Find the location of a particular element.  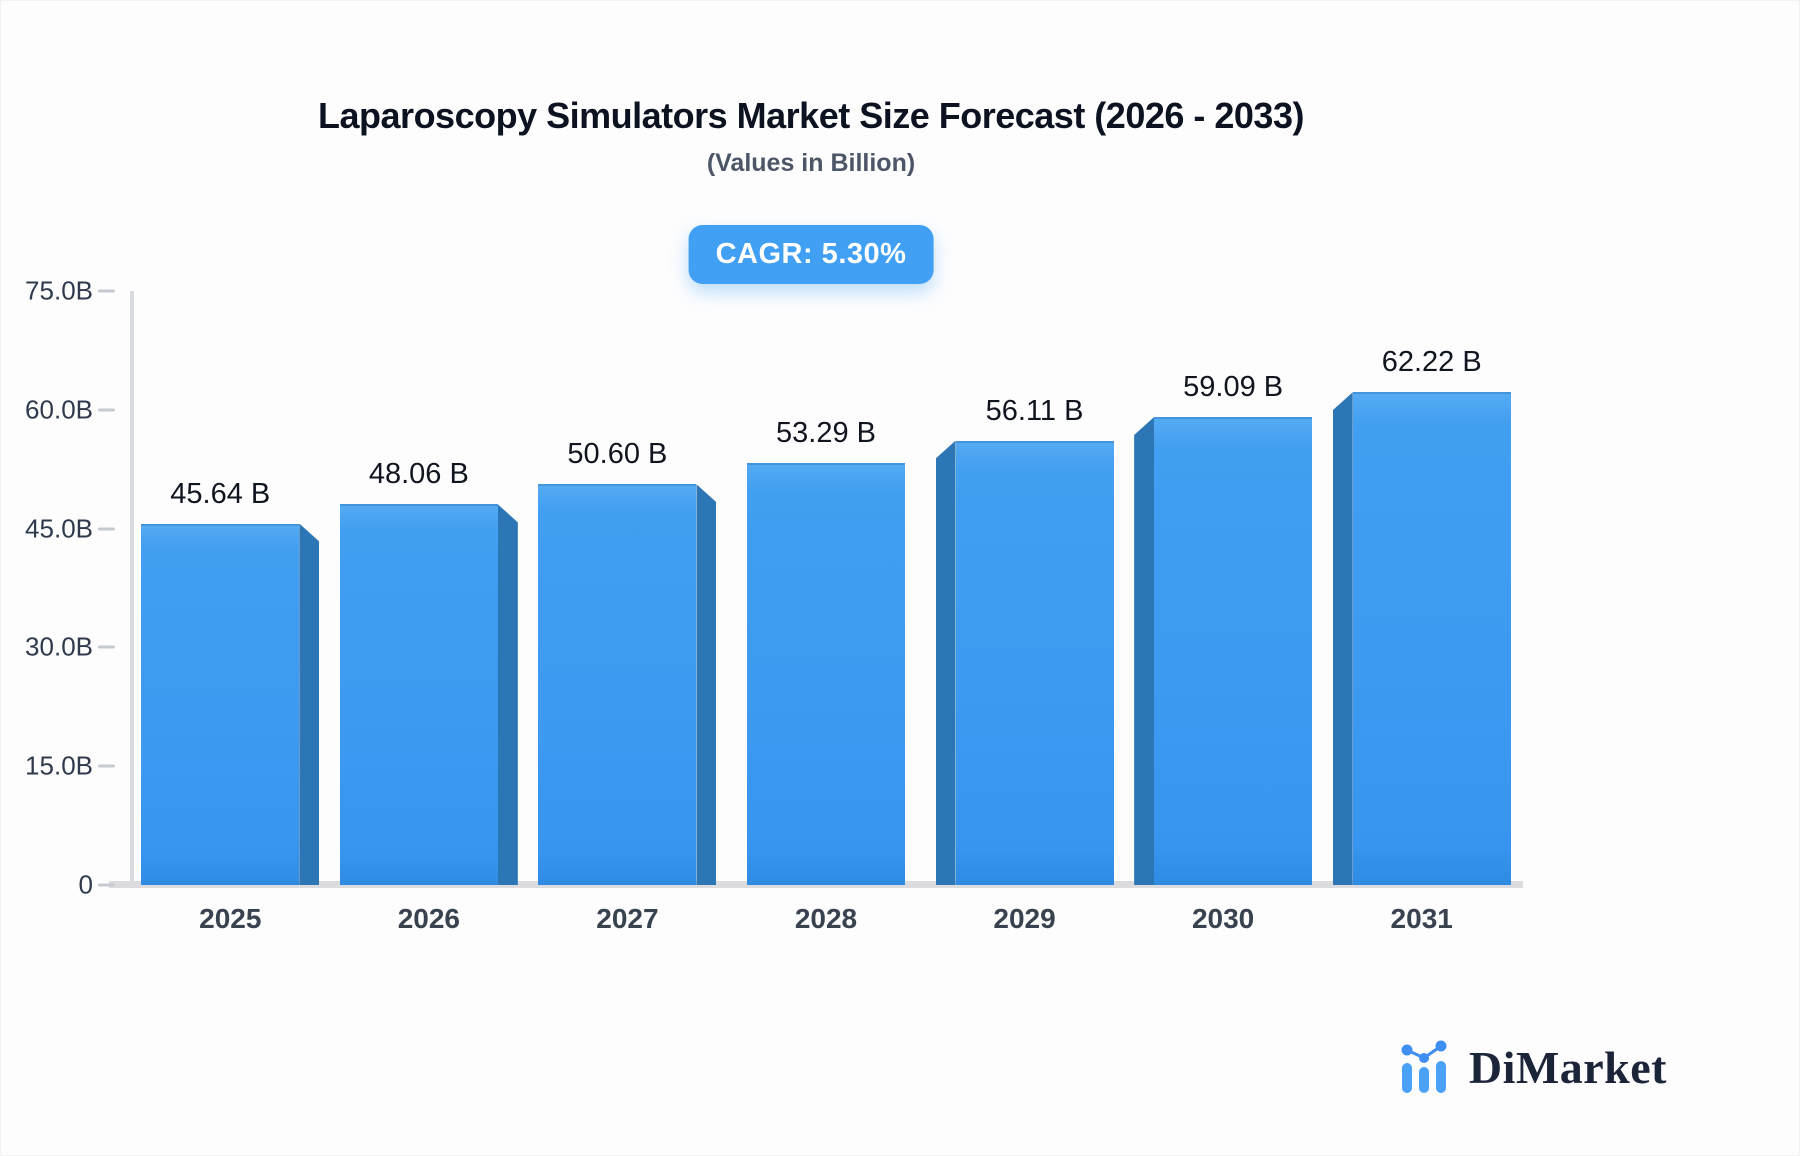

y-axis-tick-label: 15.0B is located at coordinates (59, 765).